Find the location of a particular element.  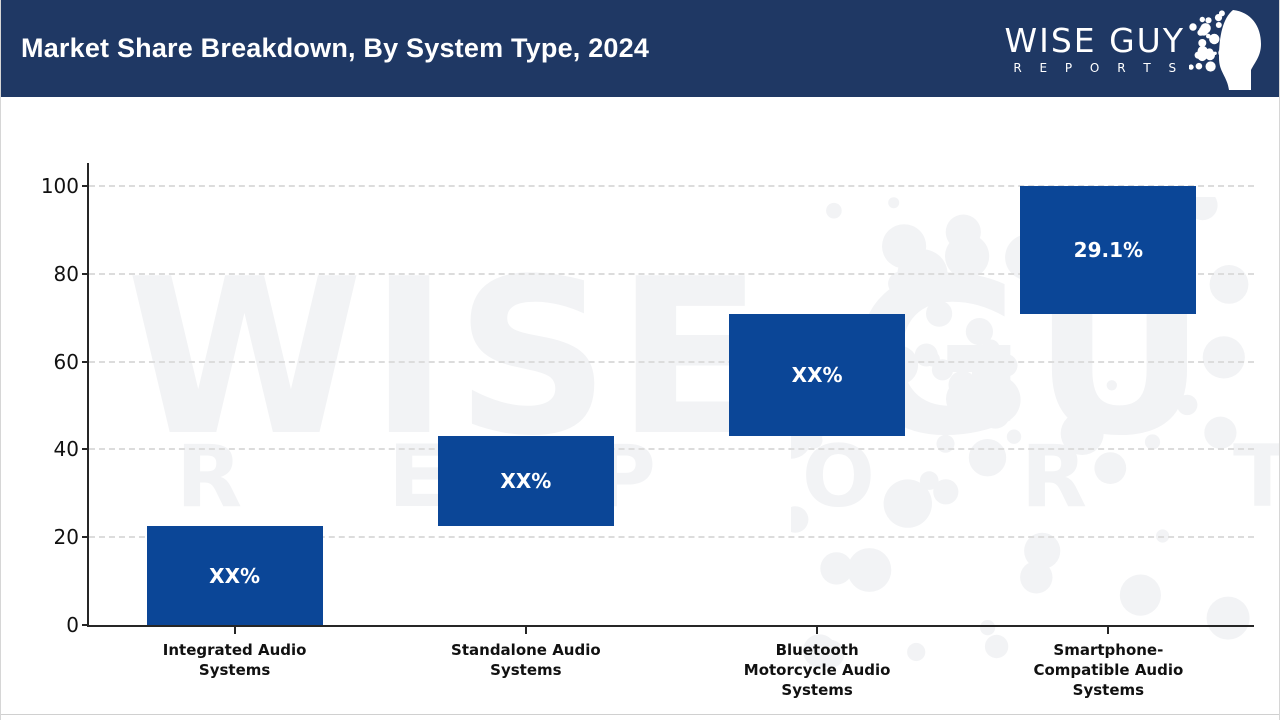

brand-name: WISE GUY is located at coordinates (1094, 40).